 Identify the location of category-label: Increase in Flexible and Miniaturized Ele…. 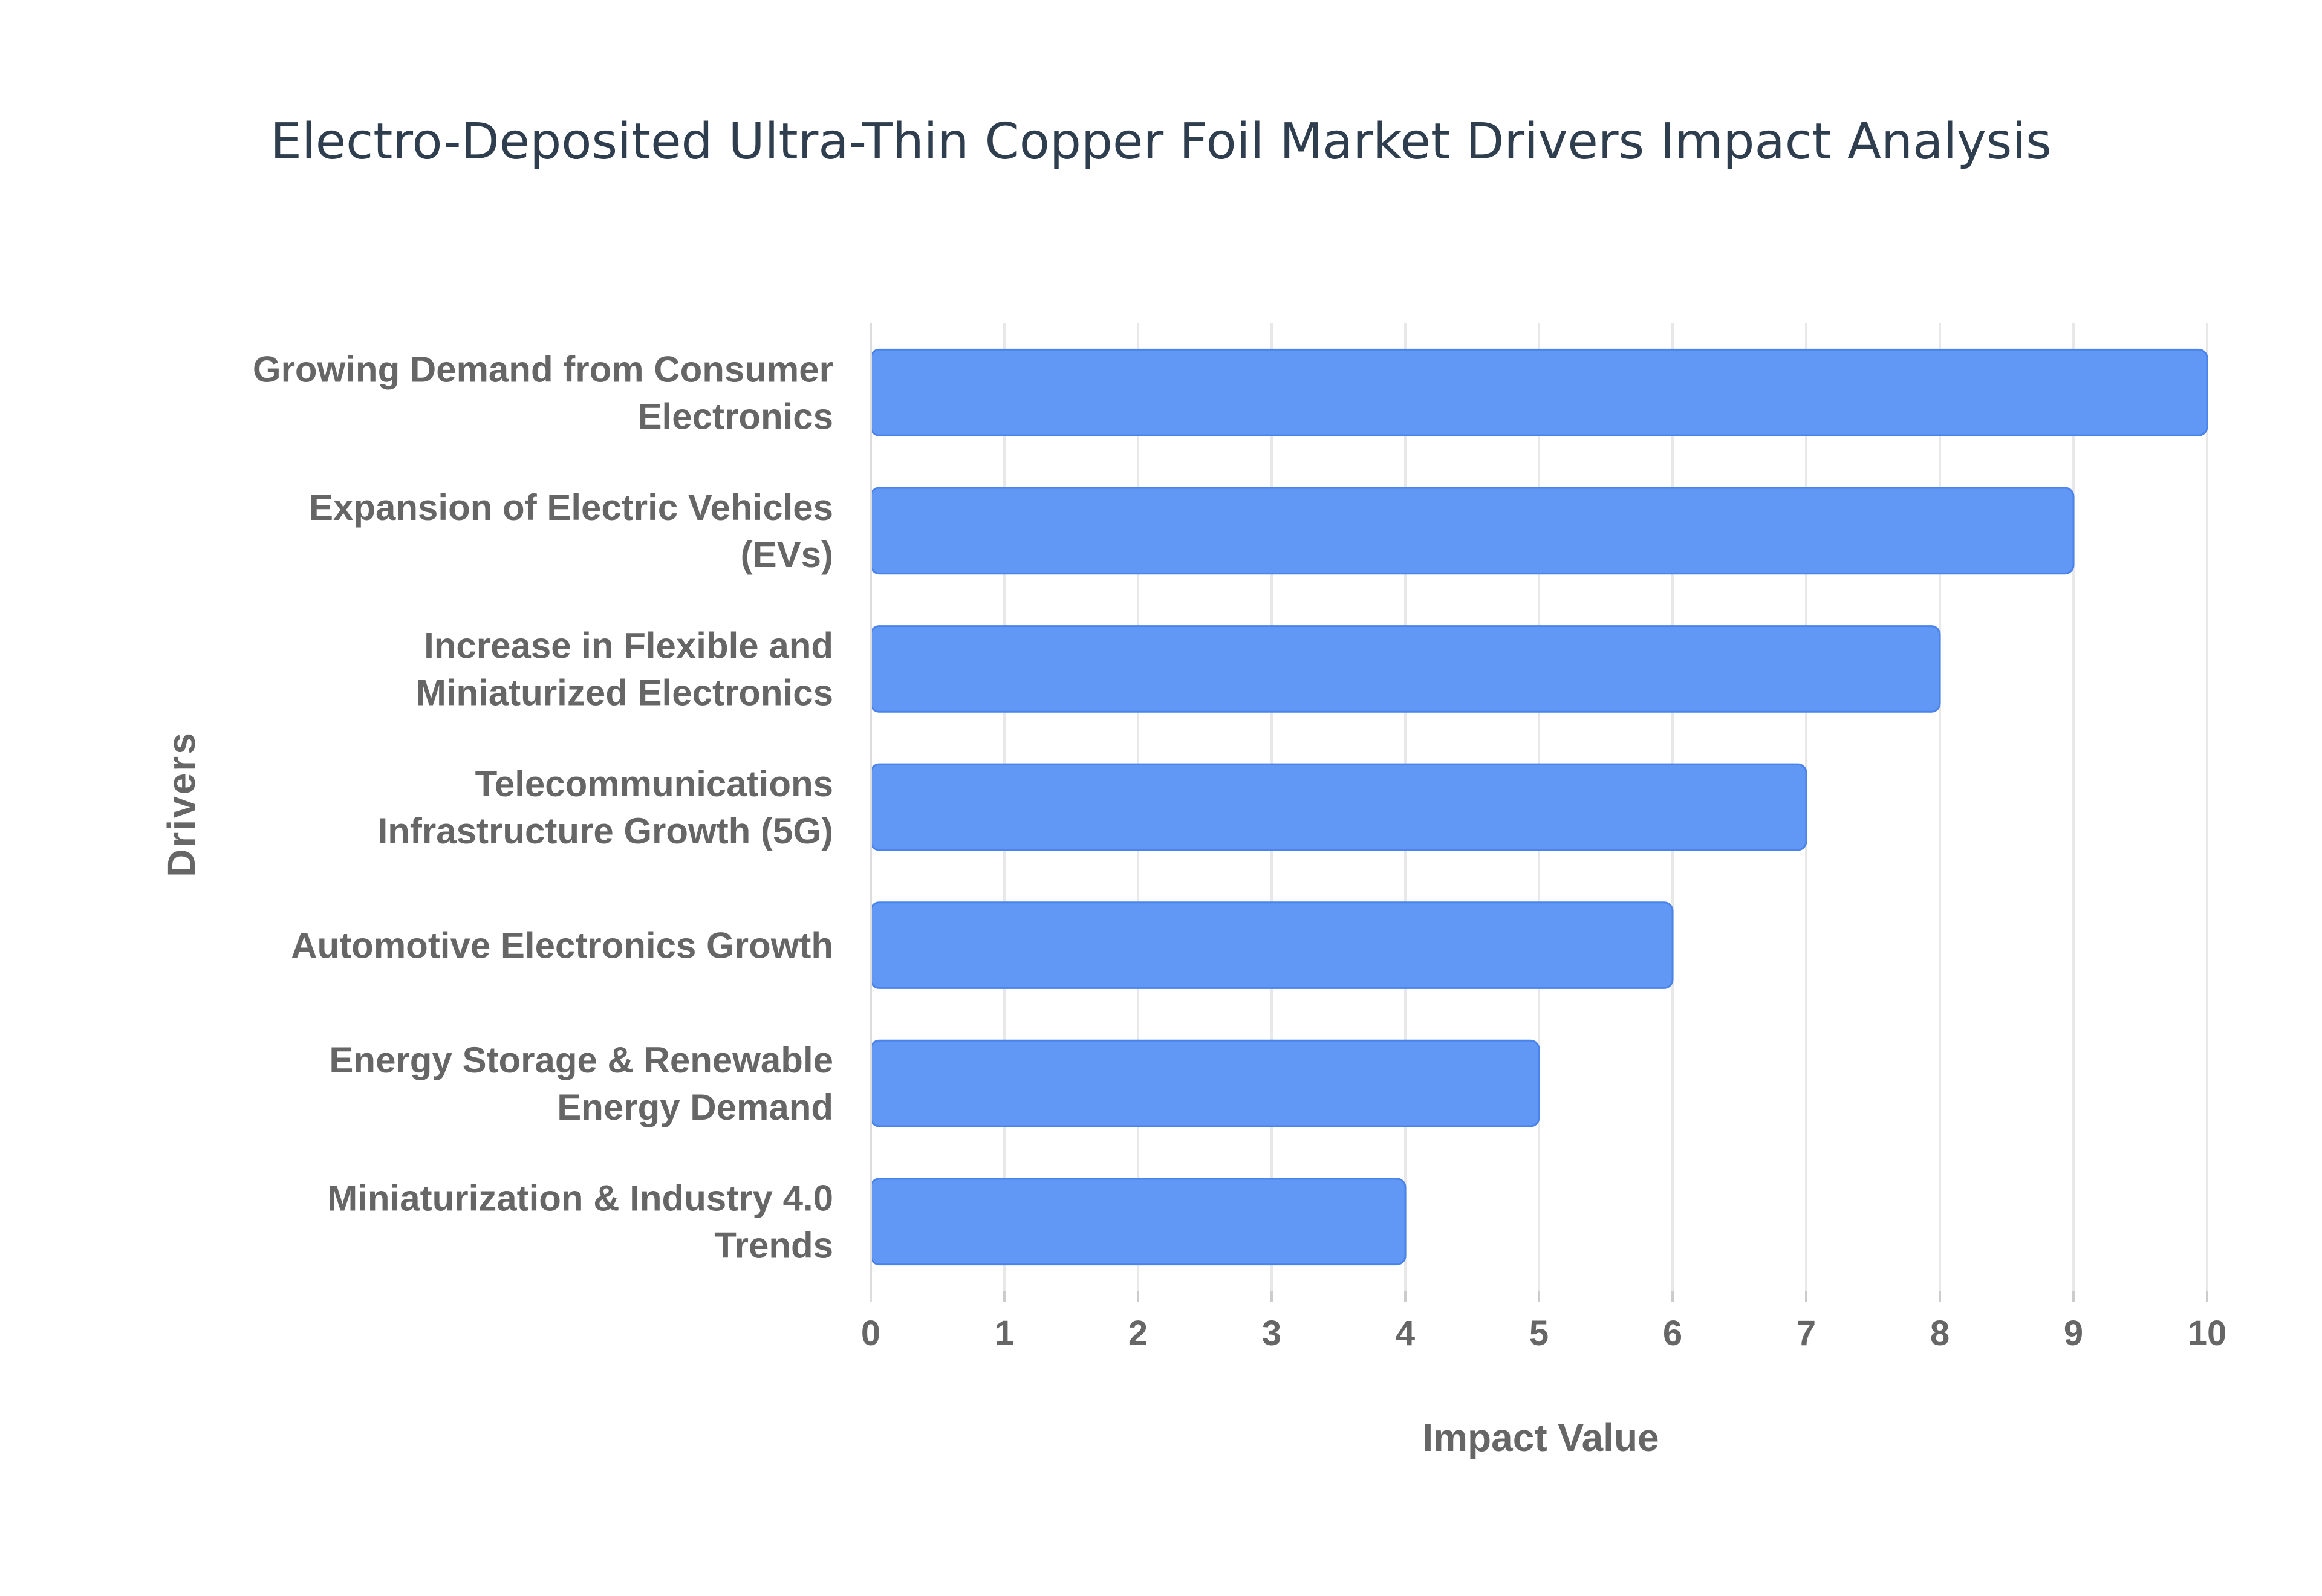
(624, 669).